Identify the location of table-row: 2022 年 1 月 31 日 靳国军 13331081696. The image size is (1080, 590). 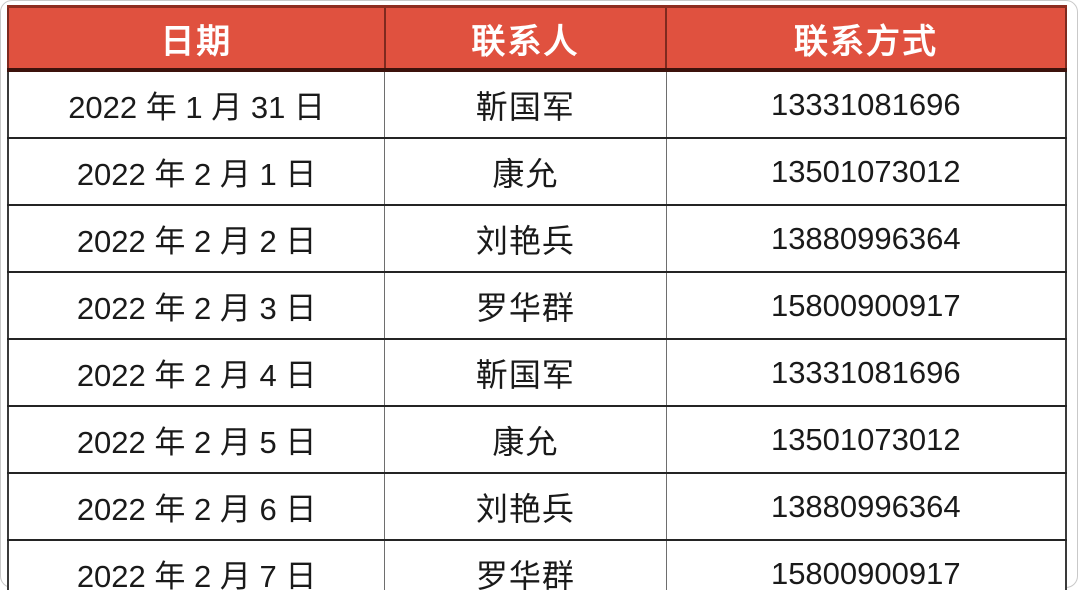
(537, 104).